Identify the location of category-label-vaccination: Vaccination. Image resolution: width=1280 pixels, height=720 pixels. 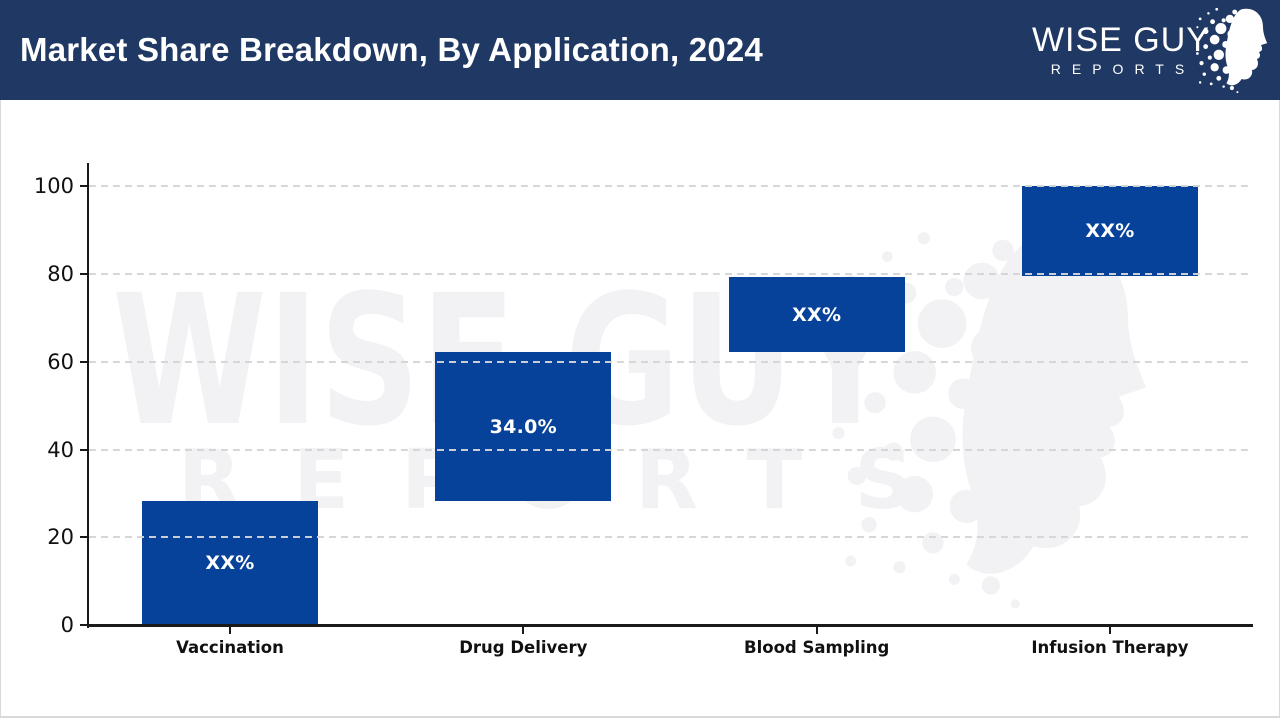
(230, 647).